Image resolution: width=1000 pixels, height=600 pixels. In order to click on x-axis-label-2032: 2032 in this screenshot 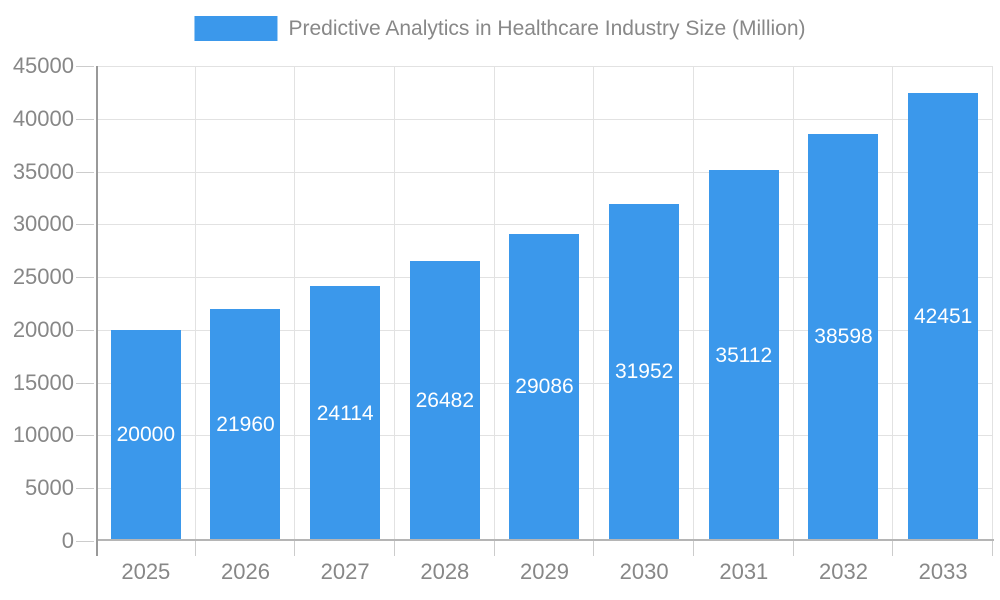, I will do `click(843, 571)`.